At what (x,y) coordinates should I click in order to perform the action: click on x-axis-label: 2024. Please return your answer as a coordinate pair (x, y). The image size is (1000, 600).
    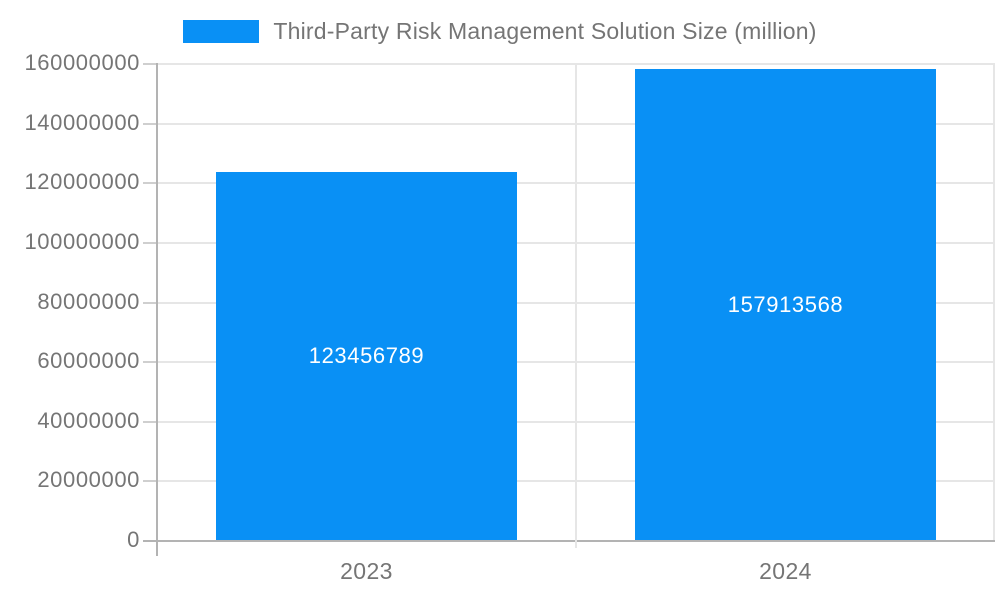
    Looking at the image, I should click on (785, 571).